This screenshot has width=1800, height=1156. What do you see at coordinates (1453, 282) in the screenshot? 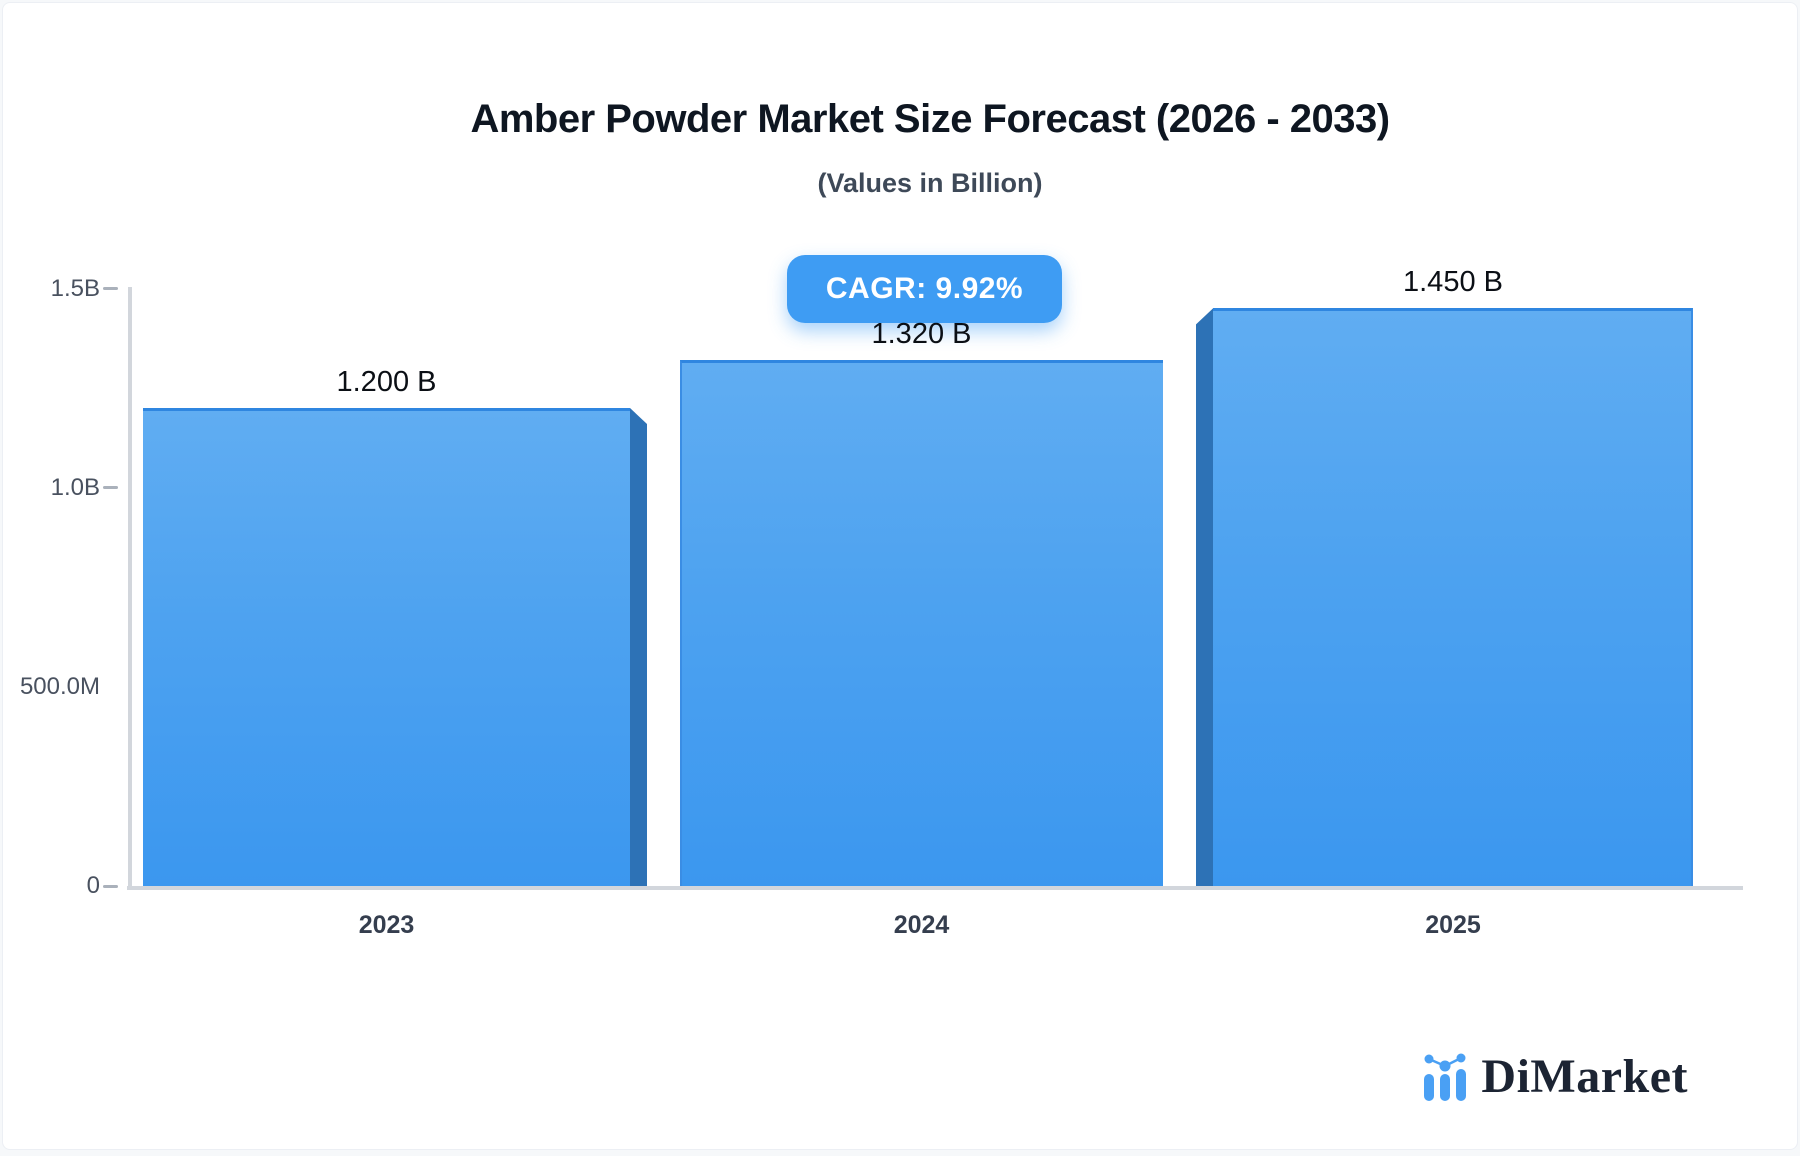
I see `bar-value-label: 1.450 B` at bounding box center [1453, 282].